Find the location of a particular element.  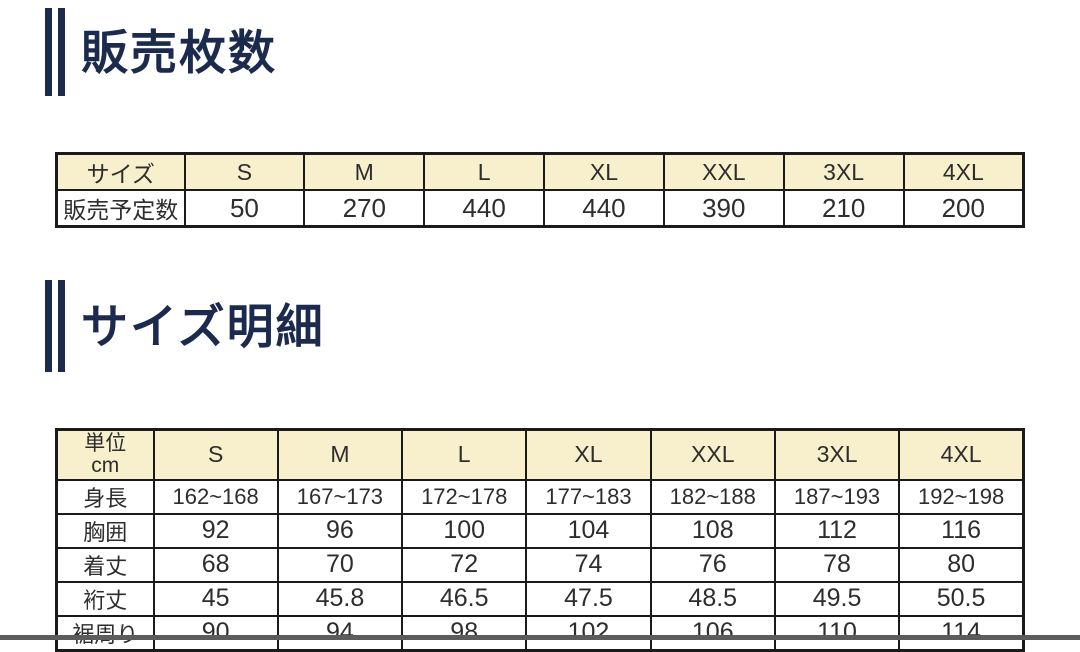

sales-header-3xl: 3XL is located at coordinates (843, 171).